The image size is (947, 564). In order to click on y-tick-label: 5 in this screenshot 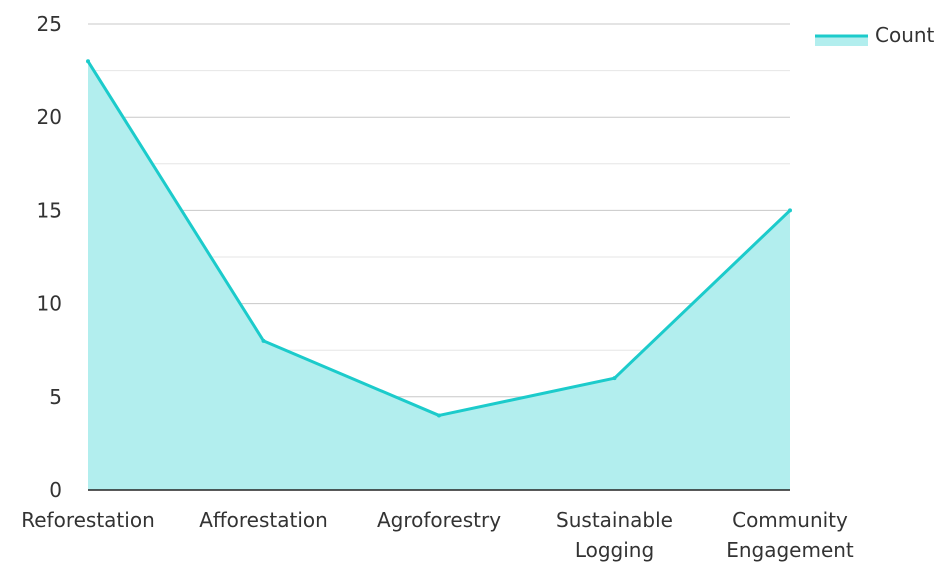, I will do `click(55, 397)`.